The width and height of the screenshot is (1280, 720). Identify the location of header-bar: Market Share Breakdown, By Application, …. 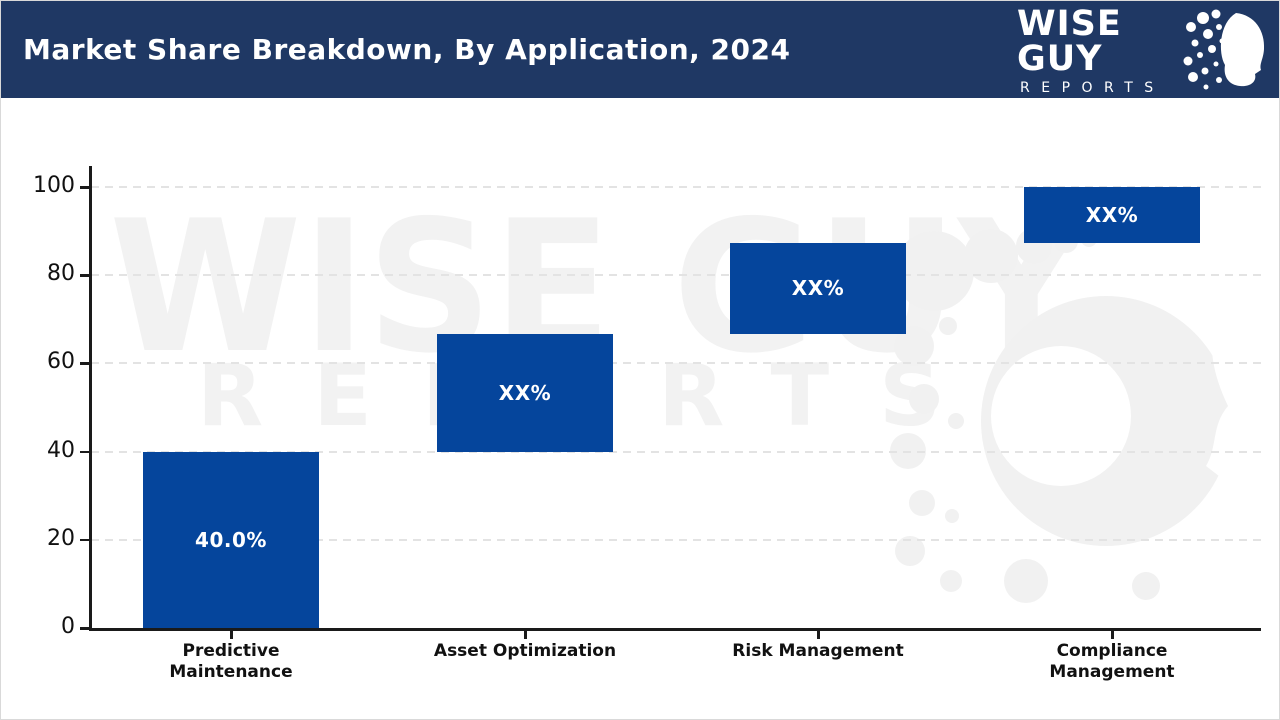
(640, 49).